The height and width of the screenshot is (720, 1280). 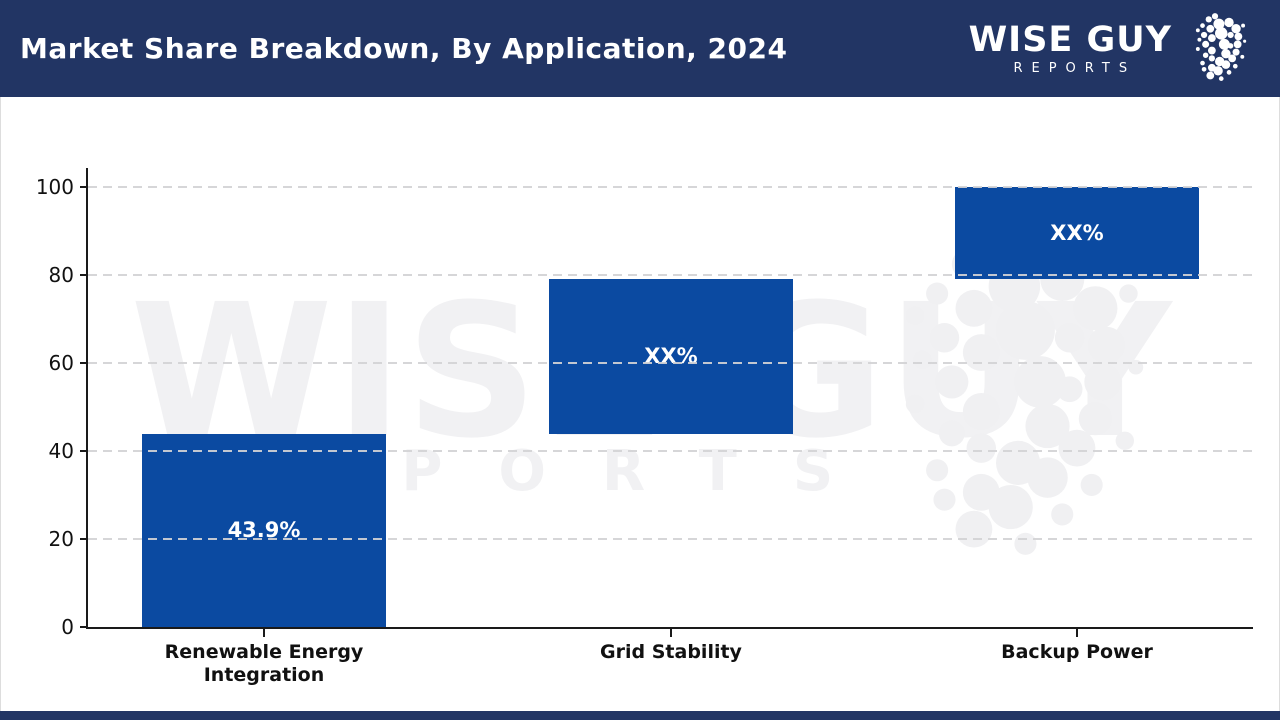 I want to click on footer-bar, so click(x=640, y=715).